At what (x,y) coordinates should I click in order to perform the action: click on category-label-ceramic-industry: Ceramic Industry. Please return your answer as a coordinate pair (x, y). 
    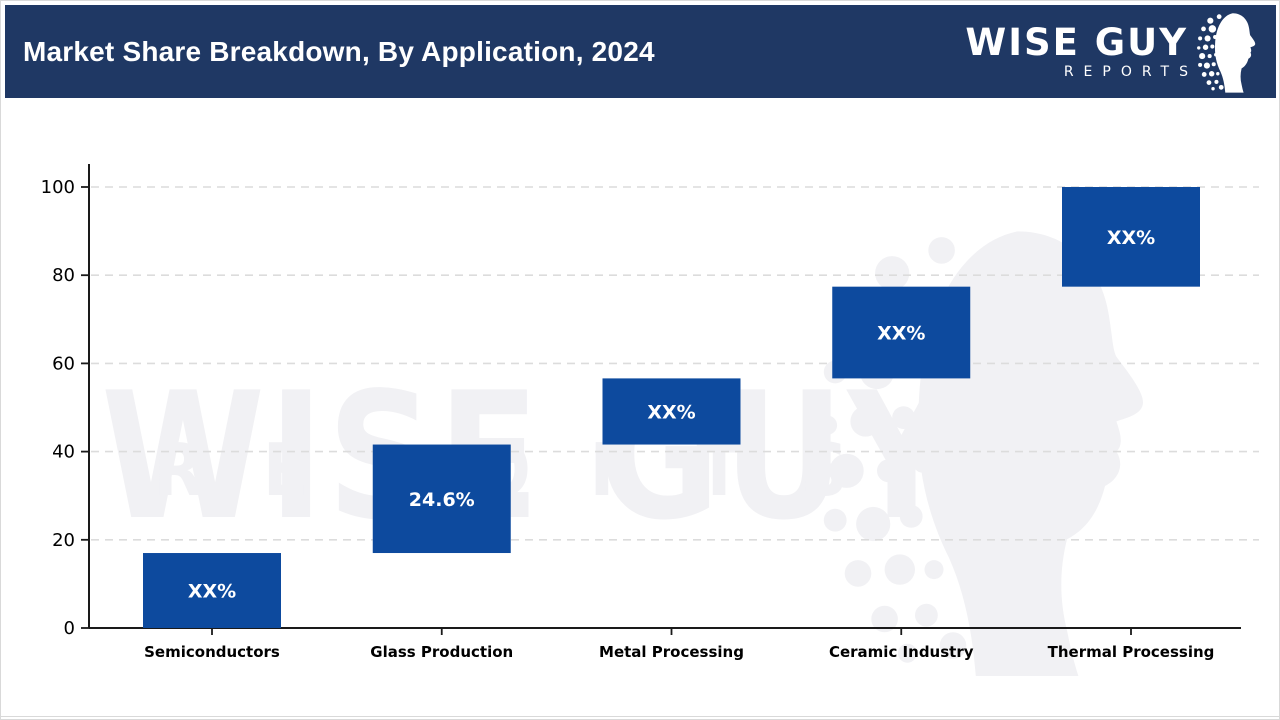
    Looking at the image, I should click on (901, 652).